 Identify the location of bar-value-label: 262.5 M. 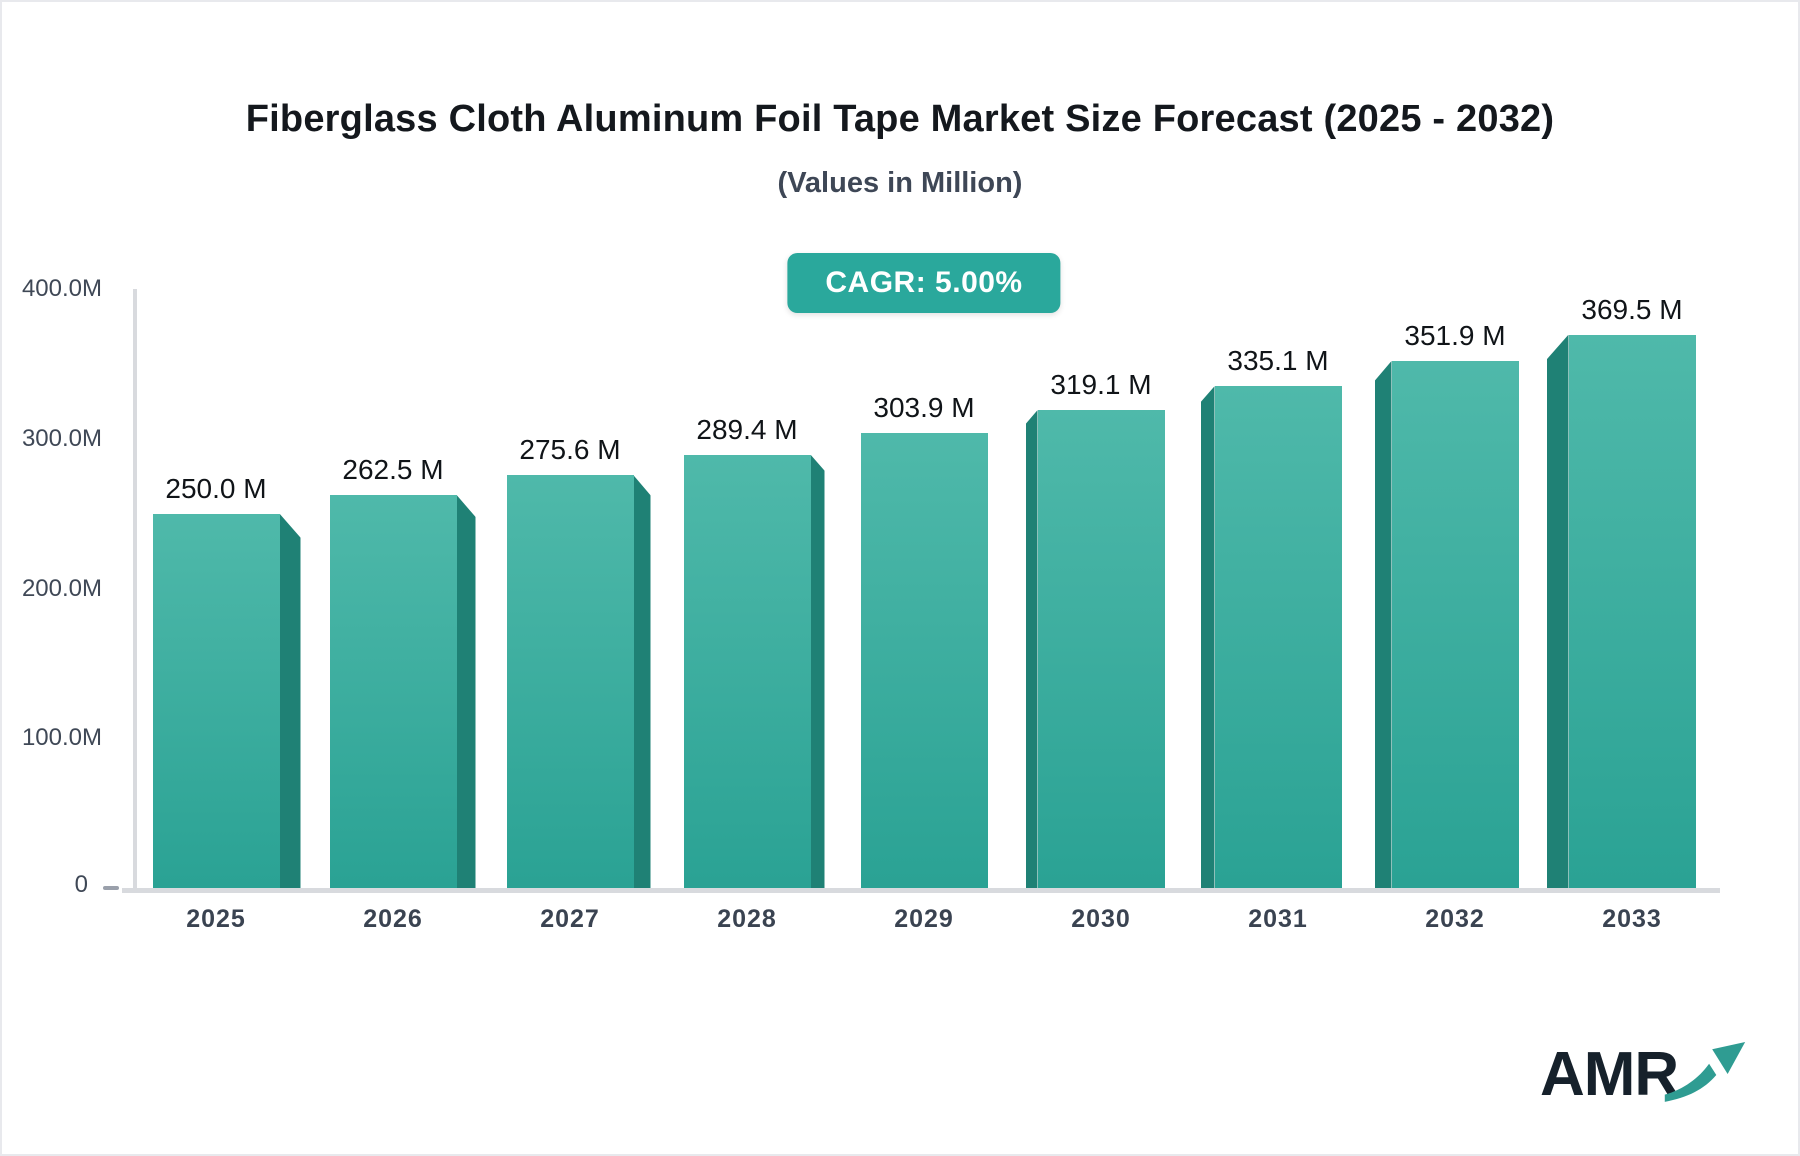
(393, 469).